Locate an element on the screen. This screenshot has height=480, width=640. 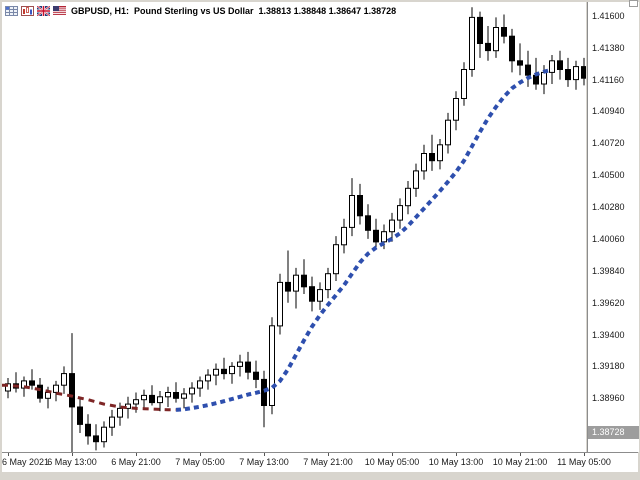
grid-icon is located at coordinates (11, 11).